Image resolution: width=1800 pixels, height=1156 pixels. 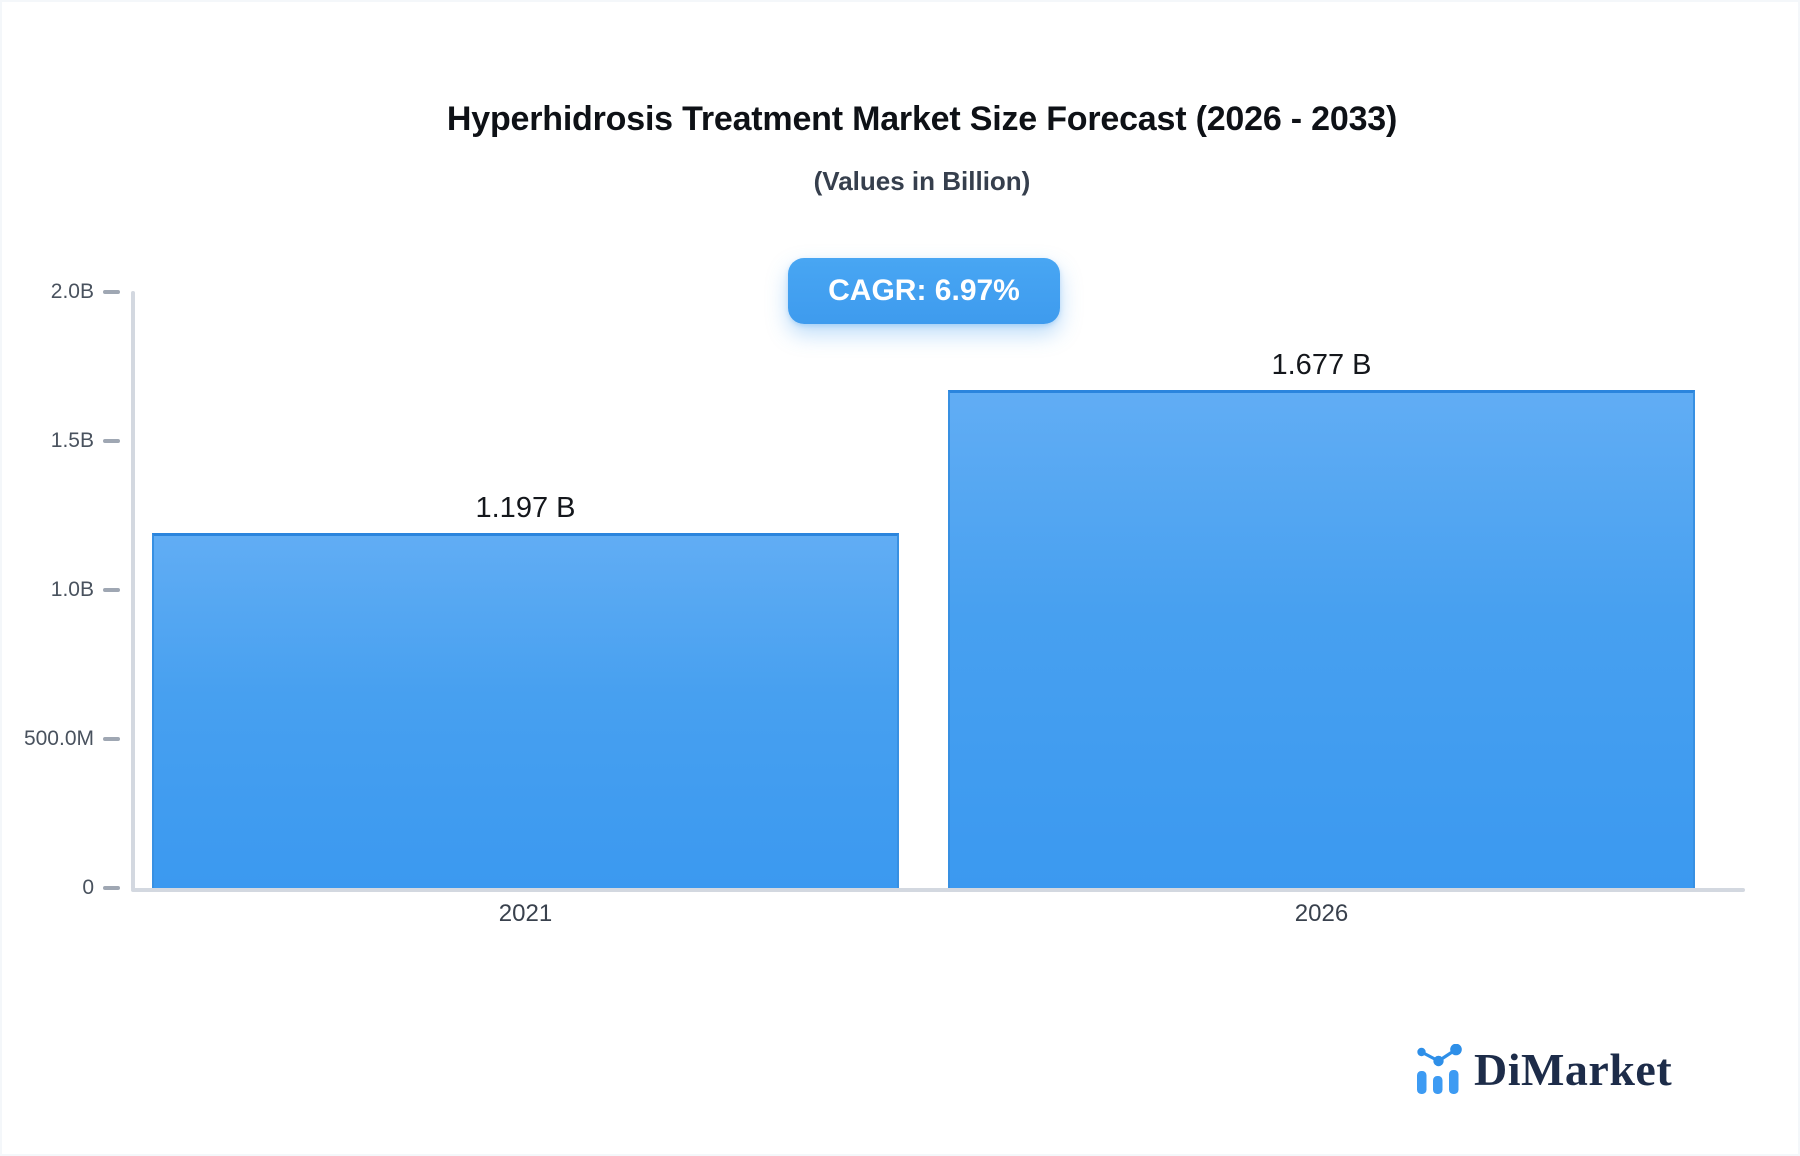 I want to click on brand-wordmark: DiMarket, so click(x=1573, y=1069).